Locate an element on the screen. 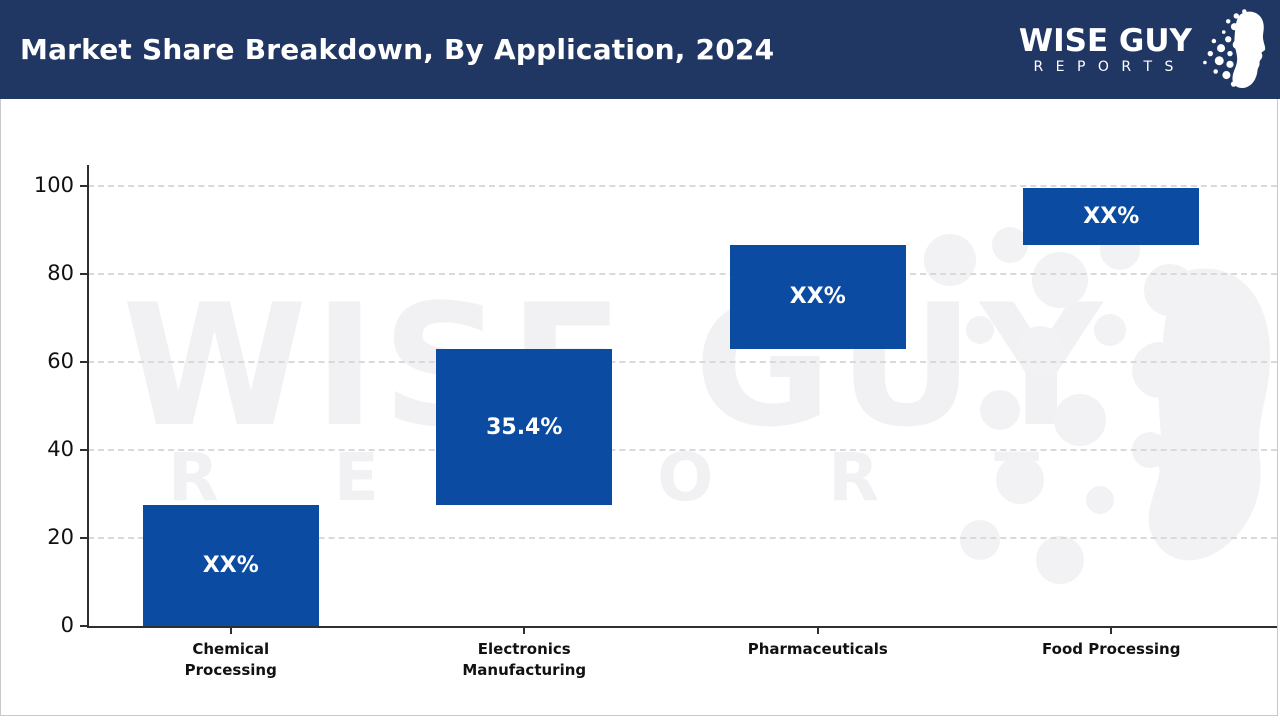 The width and height of the screenshot is (1280, 720). logo-text: WISE GUY R E P O R T S is located at coordinates (1105, 49).